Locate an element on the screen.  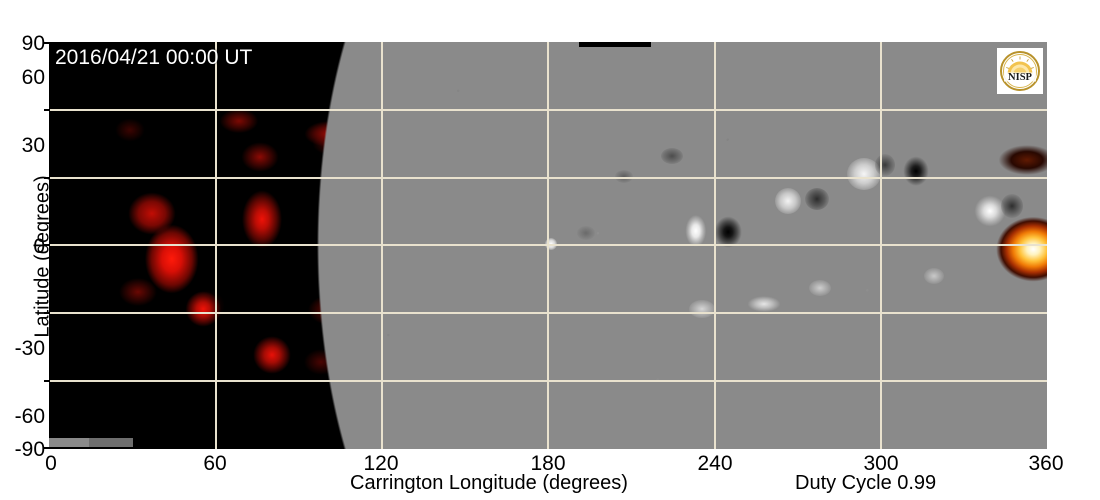
nisp-logo: NISP is located at coordinates (1020, 71).